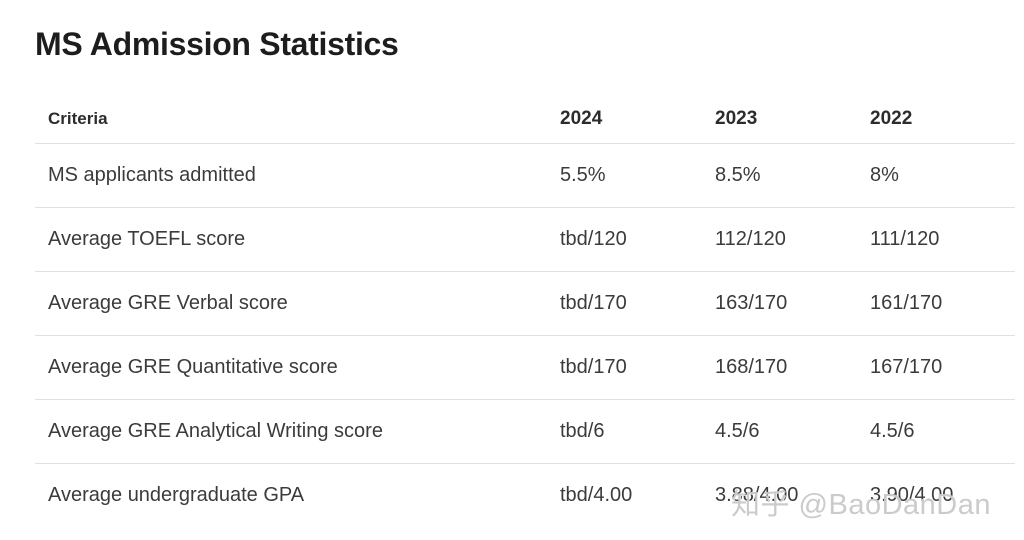 The image size is (1024, 540). Describe the element at coordinates (217, 44) in the screenshot. I see `page-title: MS Admission Statistics` at that location.